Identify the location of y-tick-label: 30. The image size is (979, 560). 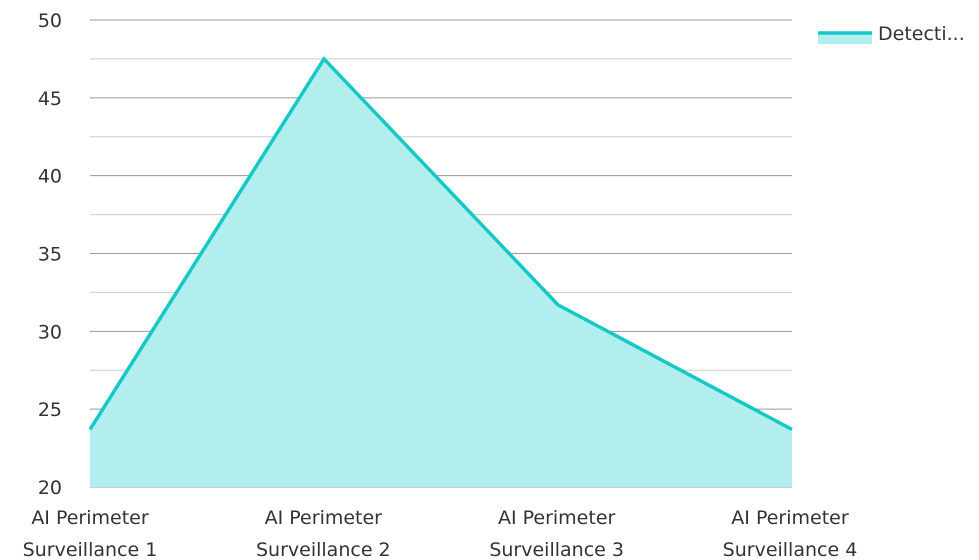
(50, 332).